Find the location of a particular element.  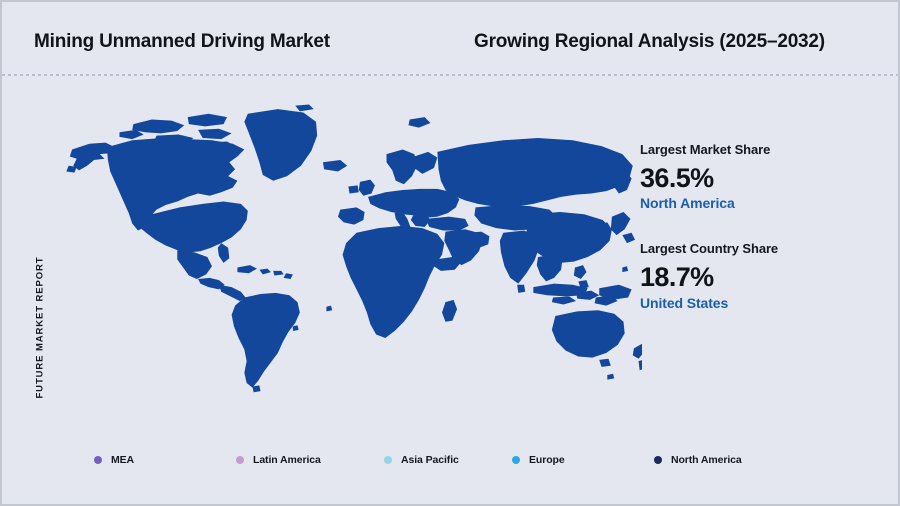

brand-watermark: FUTURE MARKET REPORT is located at coordinates (40, 327).